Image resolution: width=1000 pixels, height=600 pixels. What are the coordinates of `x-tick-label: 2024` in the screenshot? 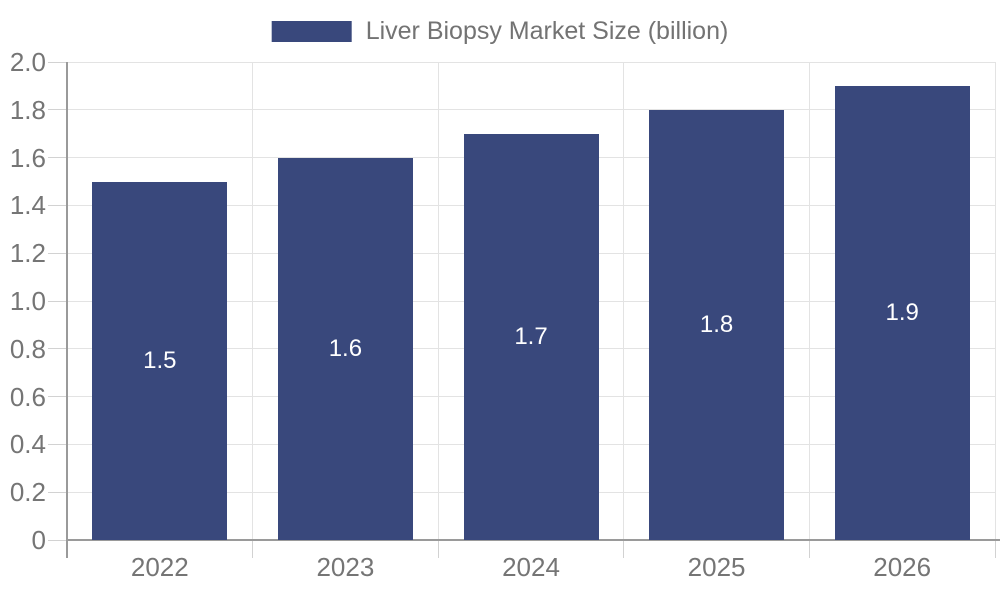 It's located at (531, 567).